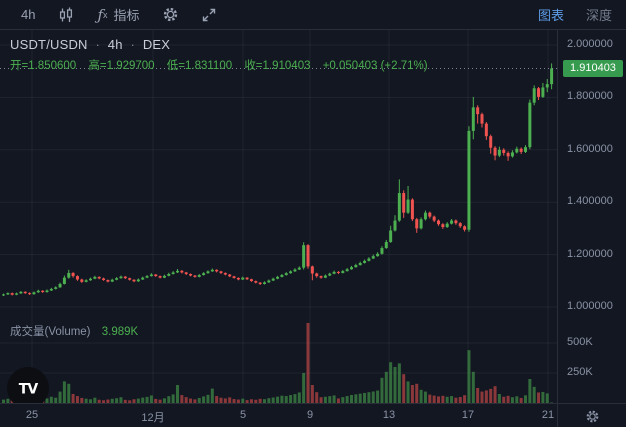 The image size is (626, 427). What do you see at coordinates (170, 15) in the screenshot?
I see `settings-button` at bounding box center [170, 15].